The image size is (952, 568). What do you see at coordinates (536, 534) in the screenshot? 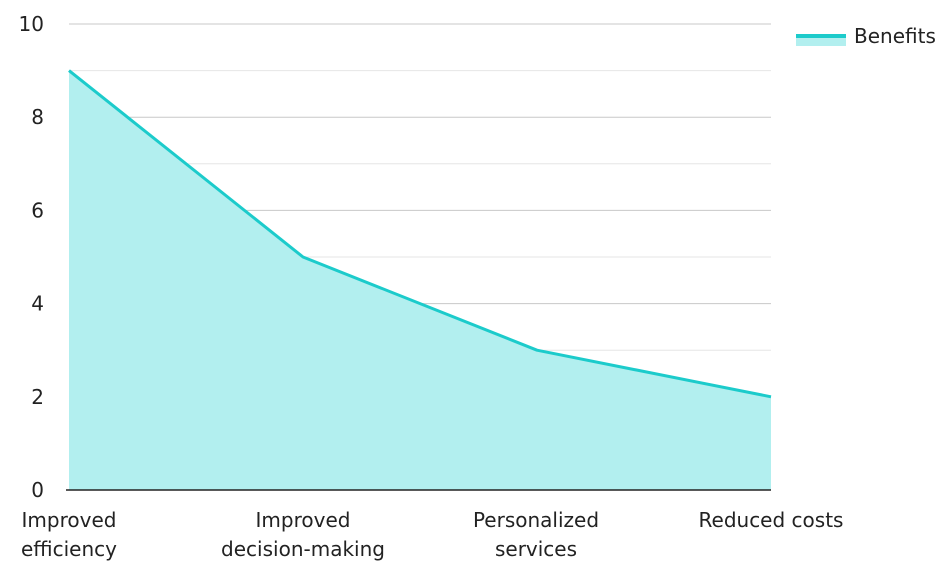
I see `x-category-label: Personalized services` at bounding box center [536, 534].